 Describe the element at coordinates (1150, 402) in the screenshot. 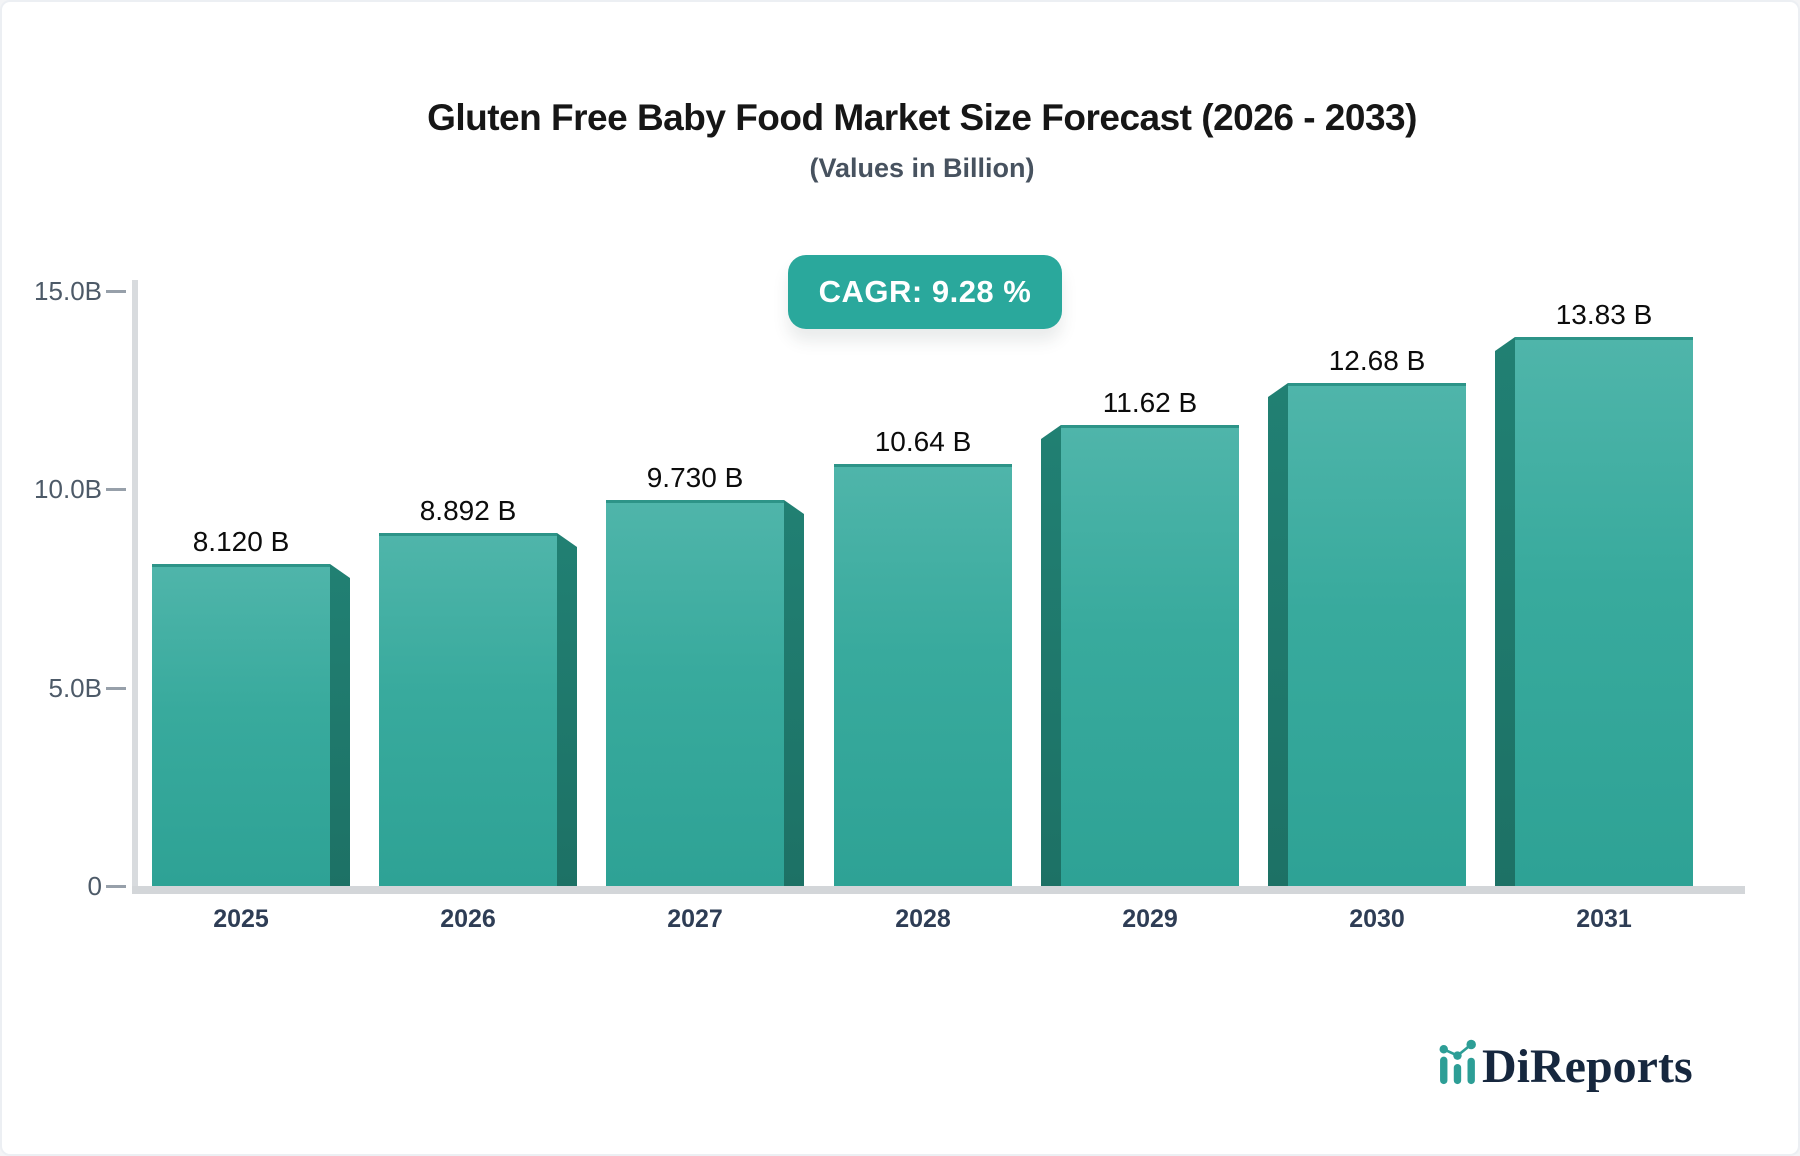

I see `bar-value-label-2029: 11.62 B` at that location.